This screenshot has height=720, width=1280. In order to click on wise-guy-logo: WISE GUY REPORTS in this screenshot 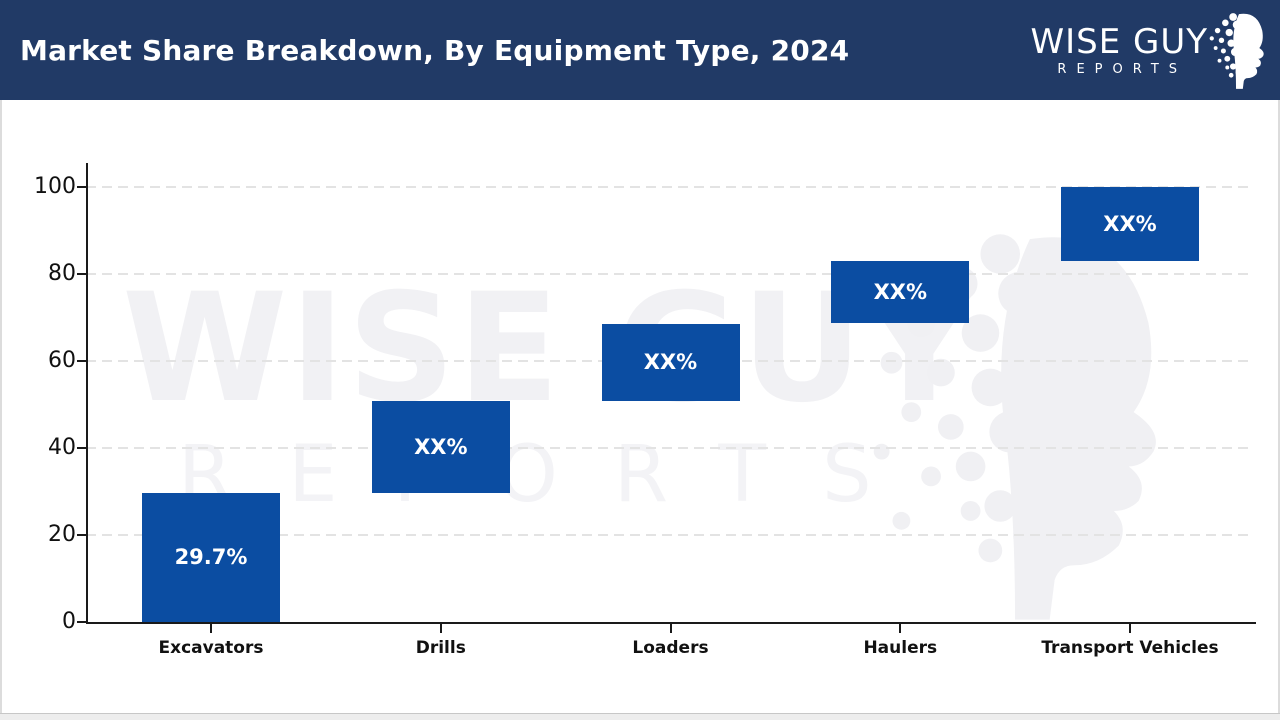, I will do `click(1150, 50)`.